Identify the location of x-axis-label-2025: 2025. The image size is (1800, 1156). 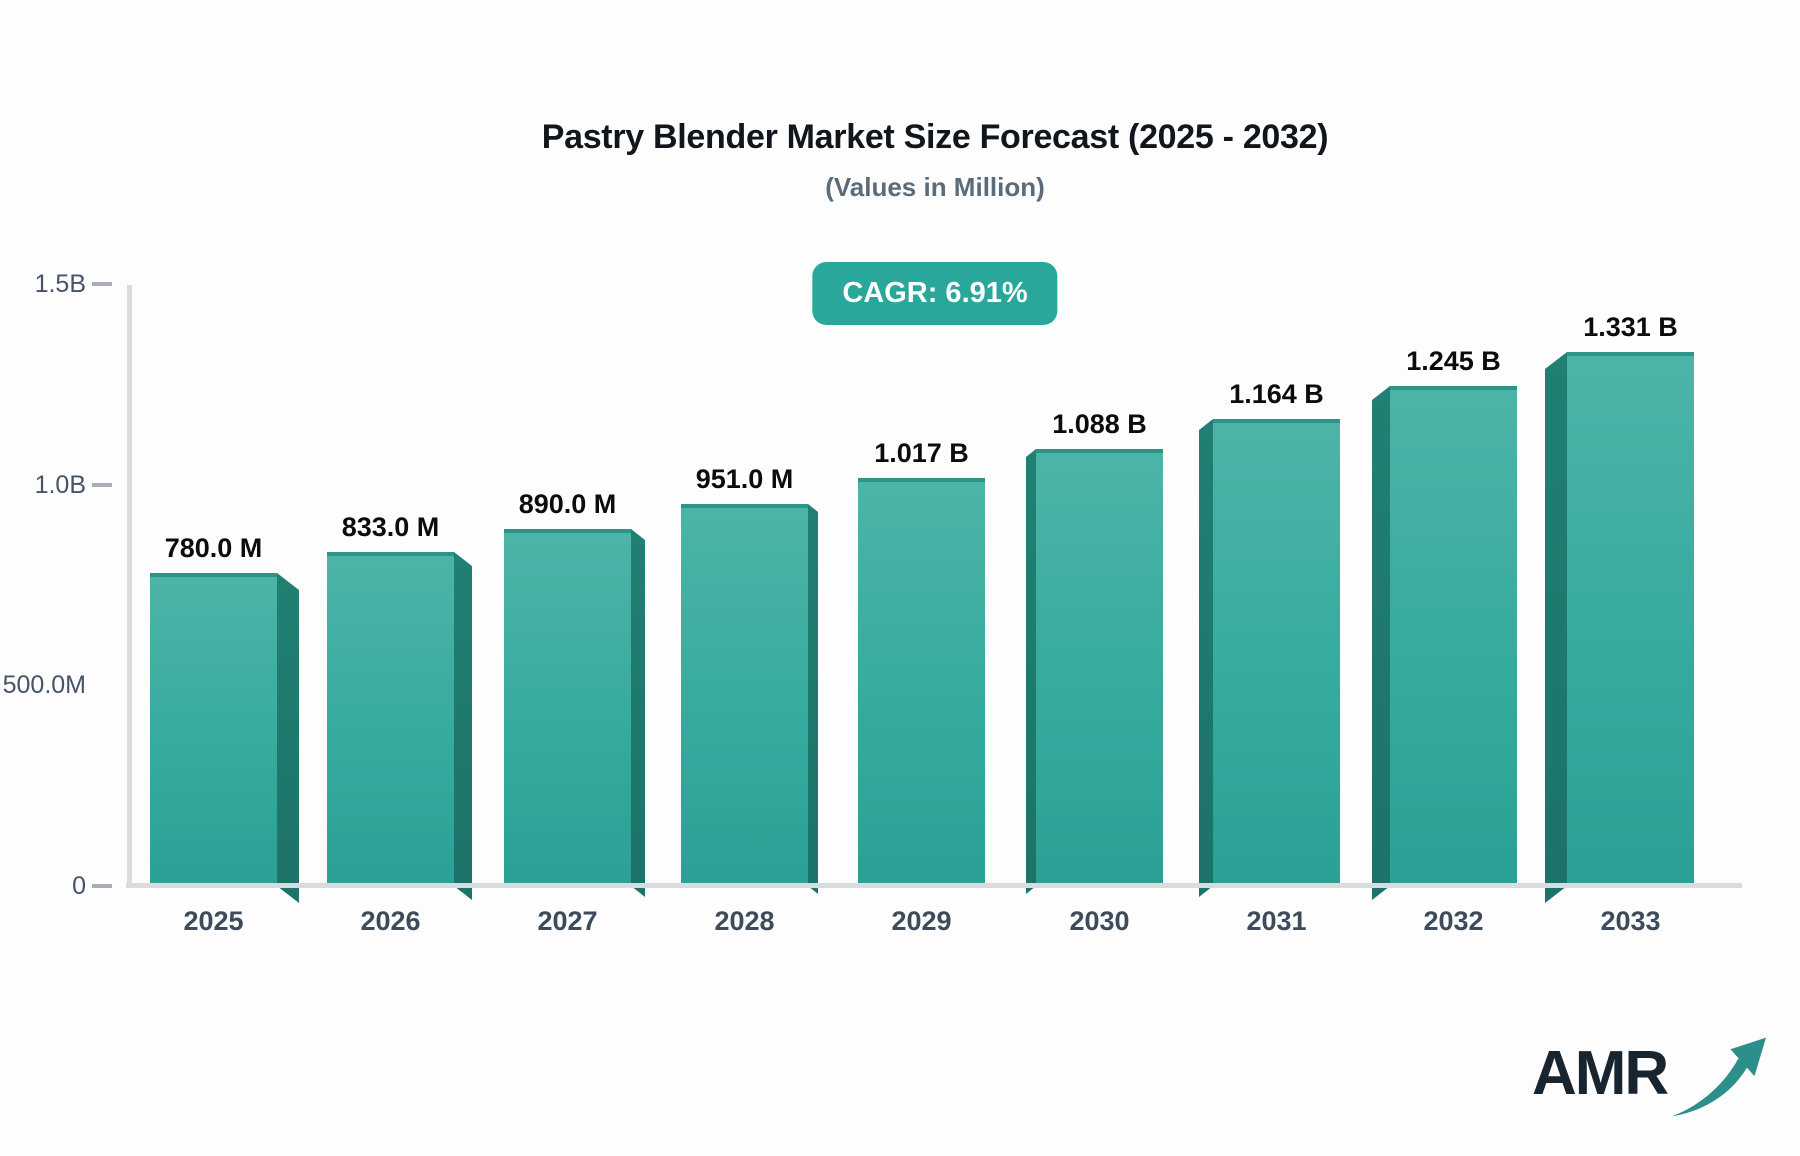
(213, 921).